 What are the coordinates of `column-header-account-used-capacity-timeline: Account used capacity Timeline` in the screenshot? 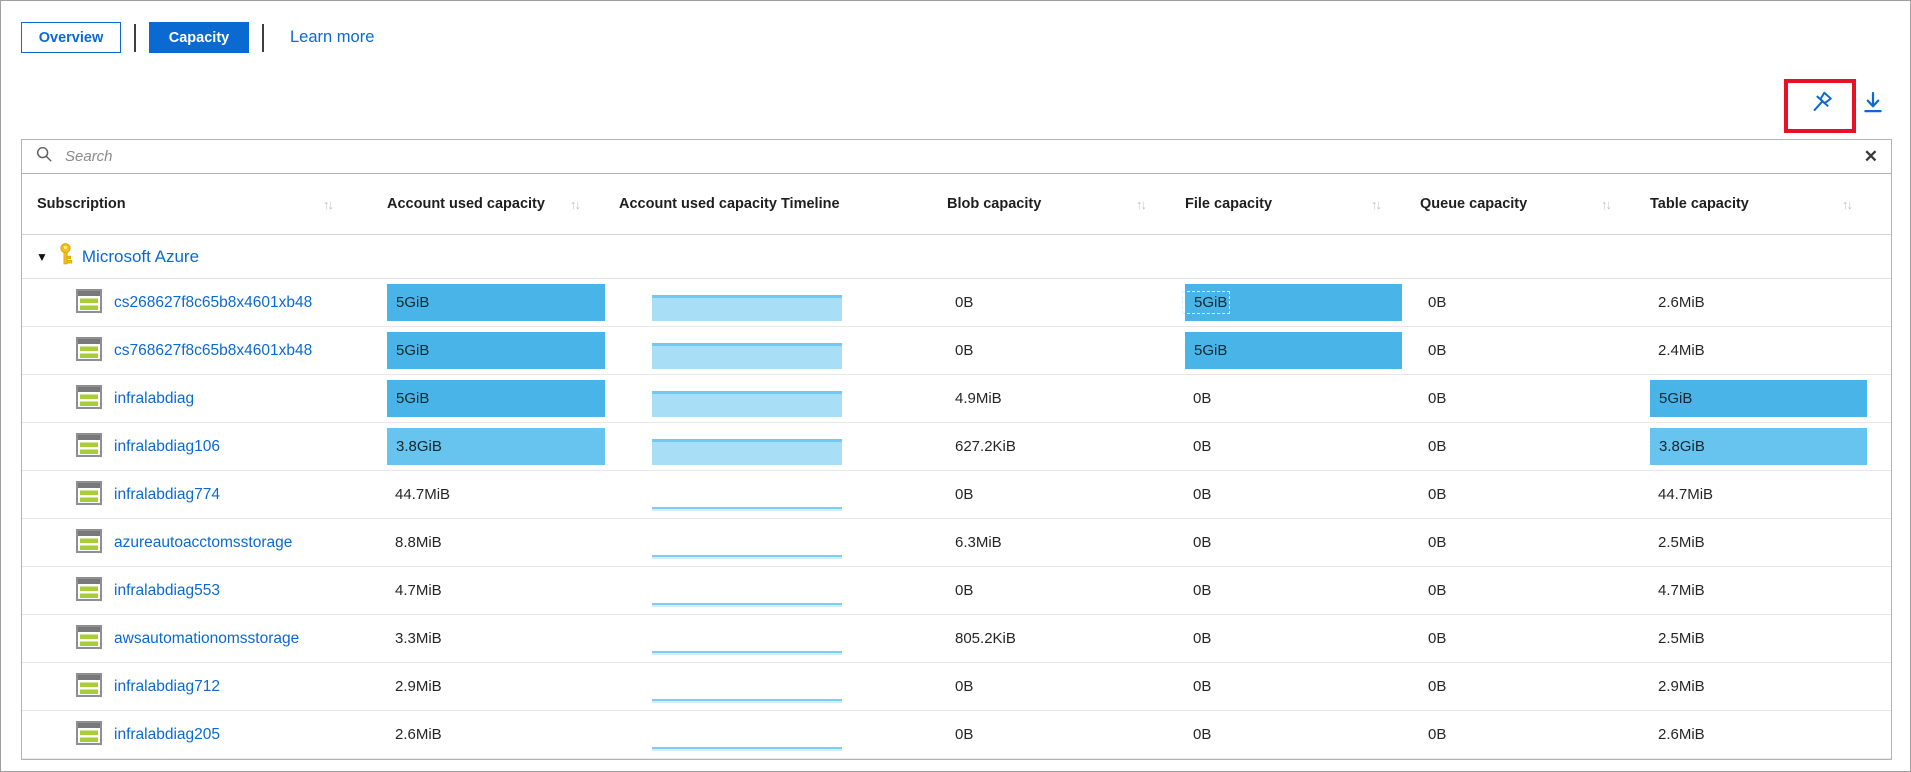 It's located at (783, 204).